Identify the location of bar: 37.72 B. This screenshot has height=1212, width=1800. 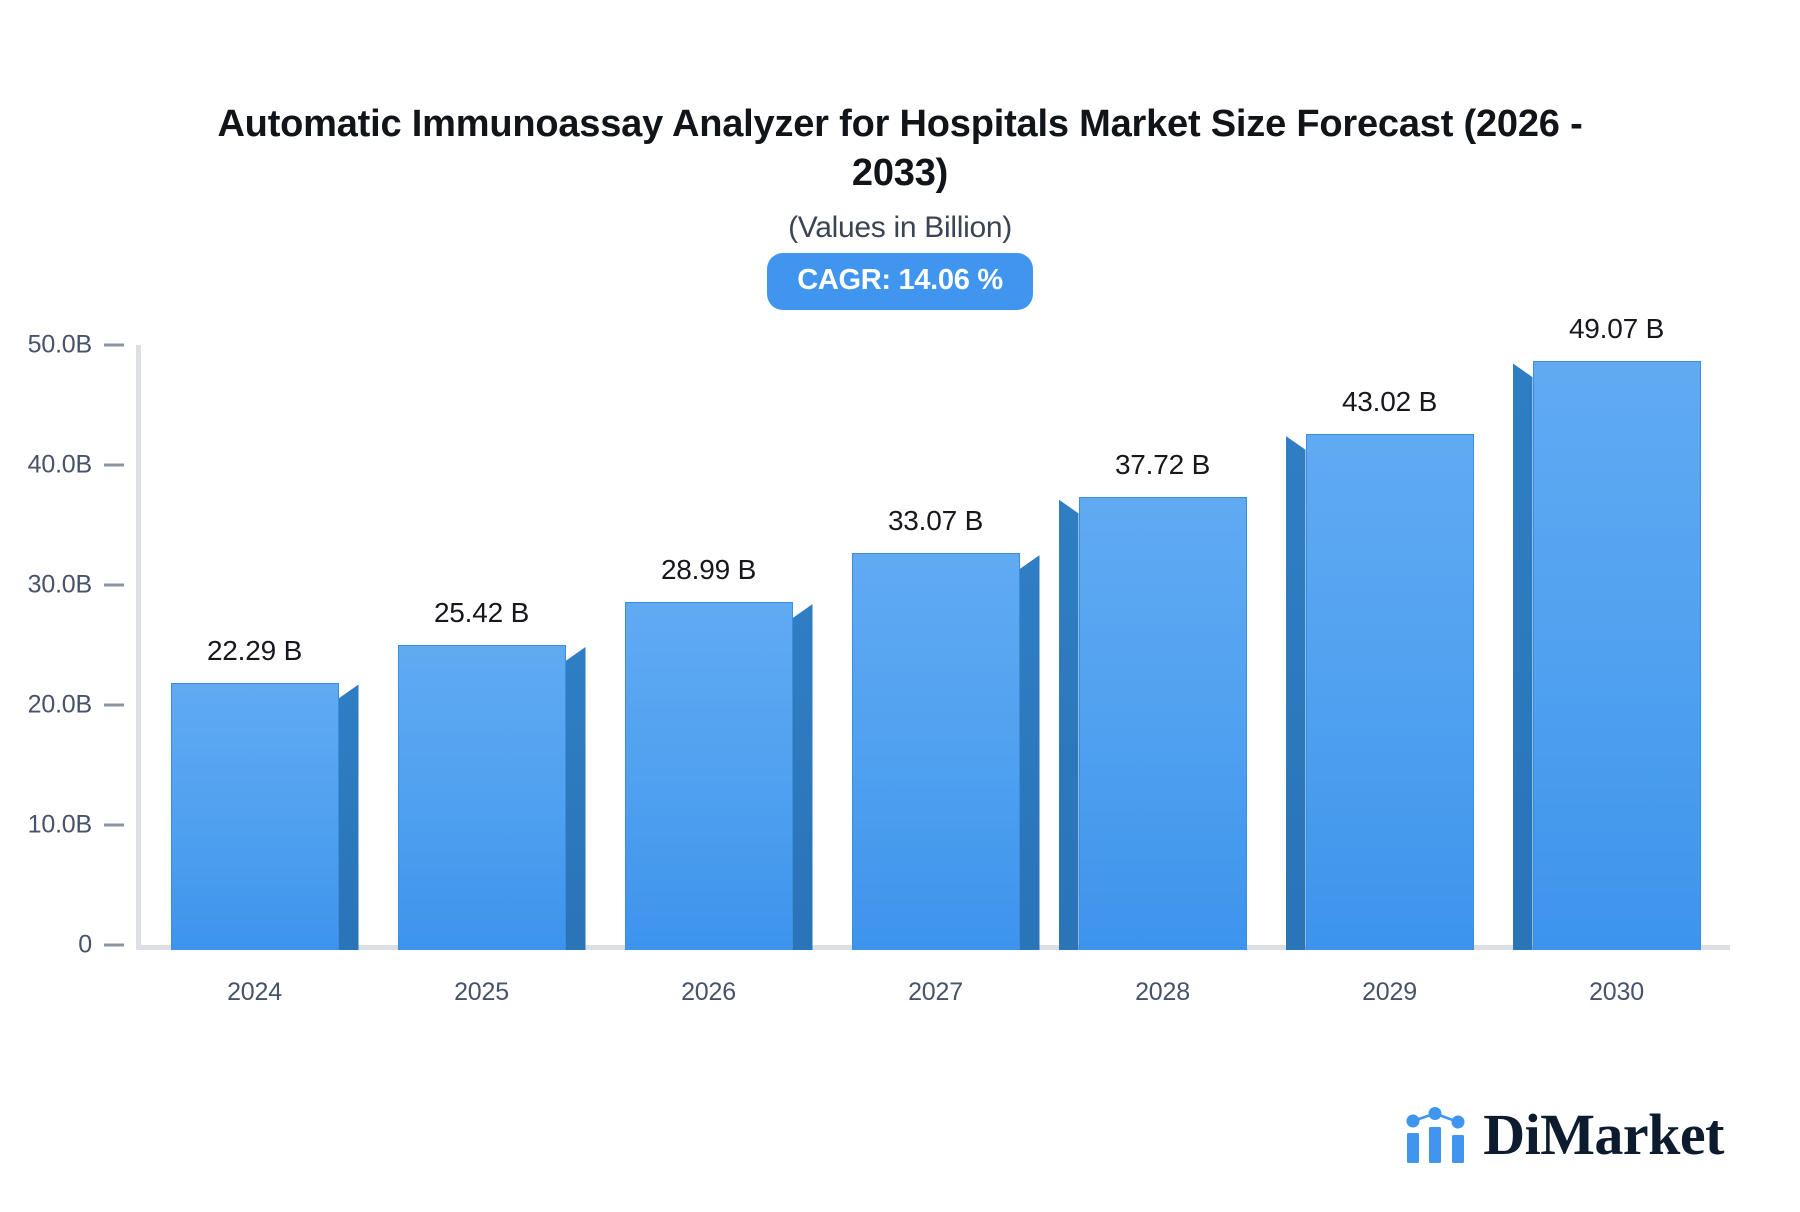
(1152, 699).